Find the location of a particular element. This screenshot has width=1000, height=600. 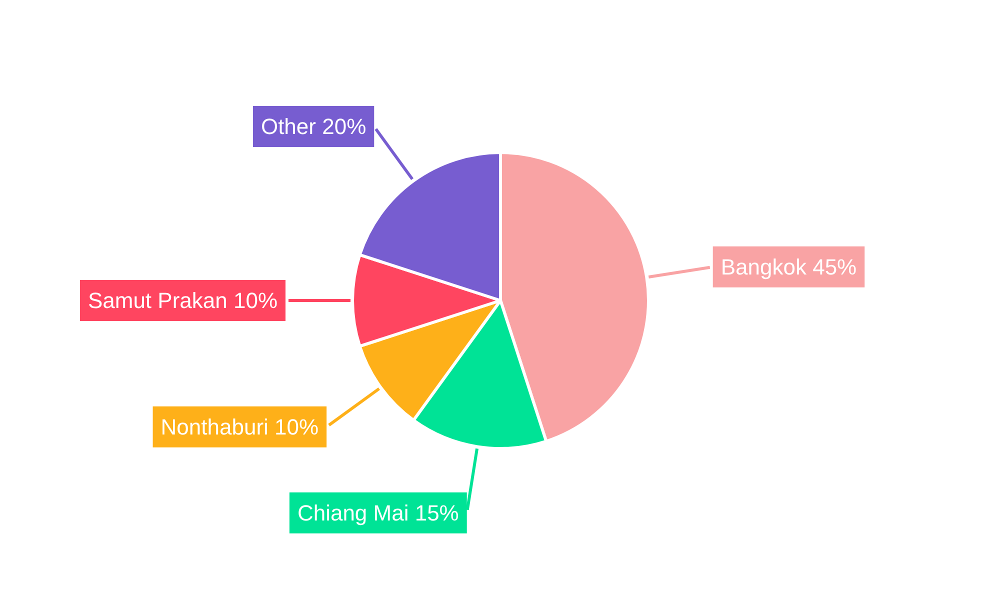

slice-label: Other 20% is located at coordinates (313, 127).